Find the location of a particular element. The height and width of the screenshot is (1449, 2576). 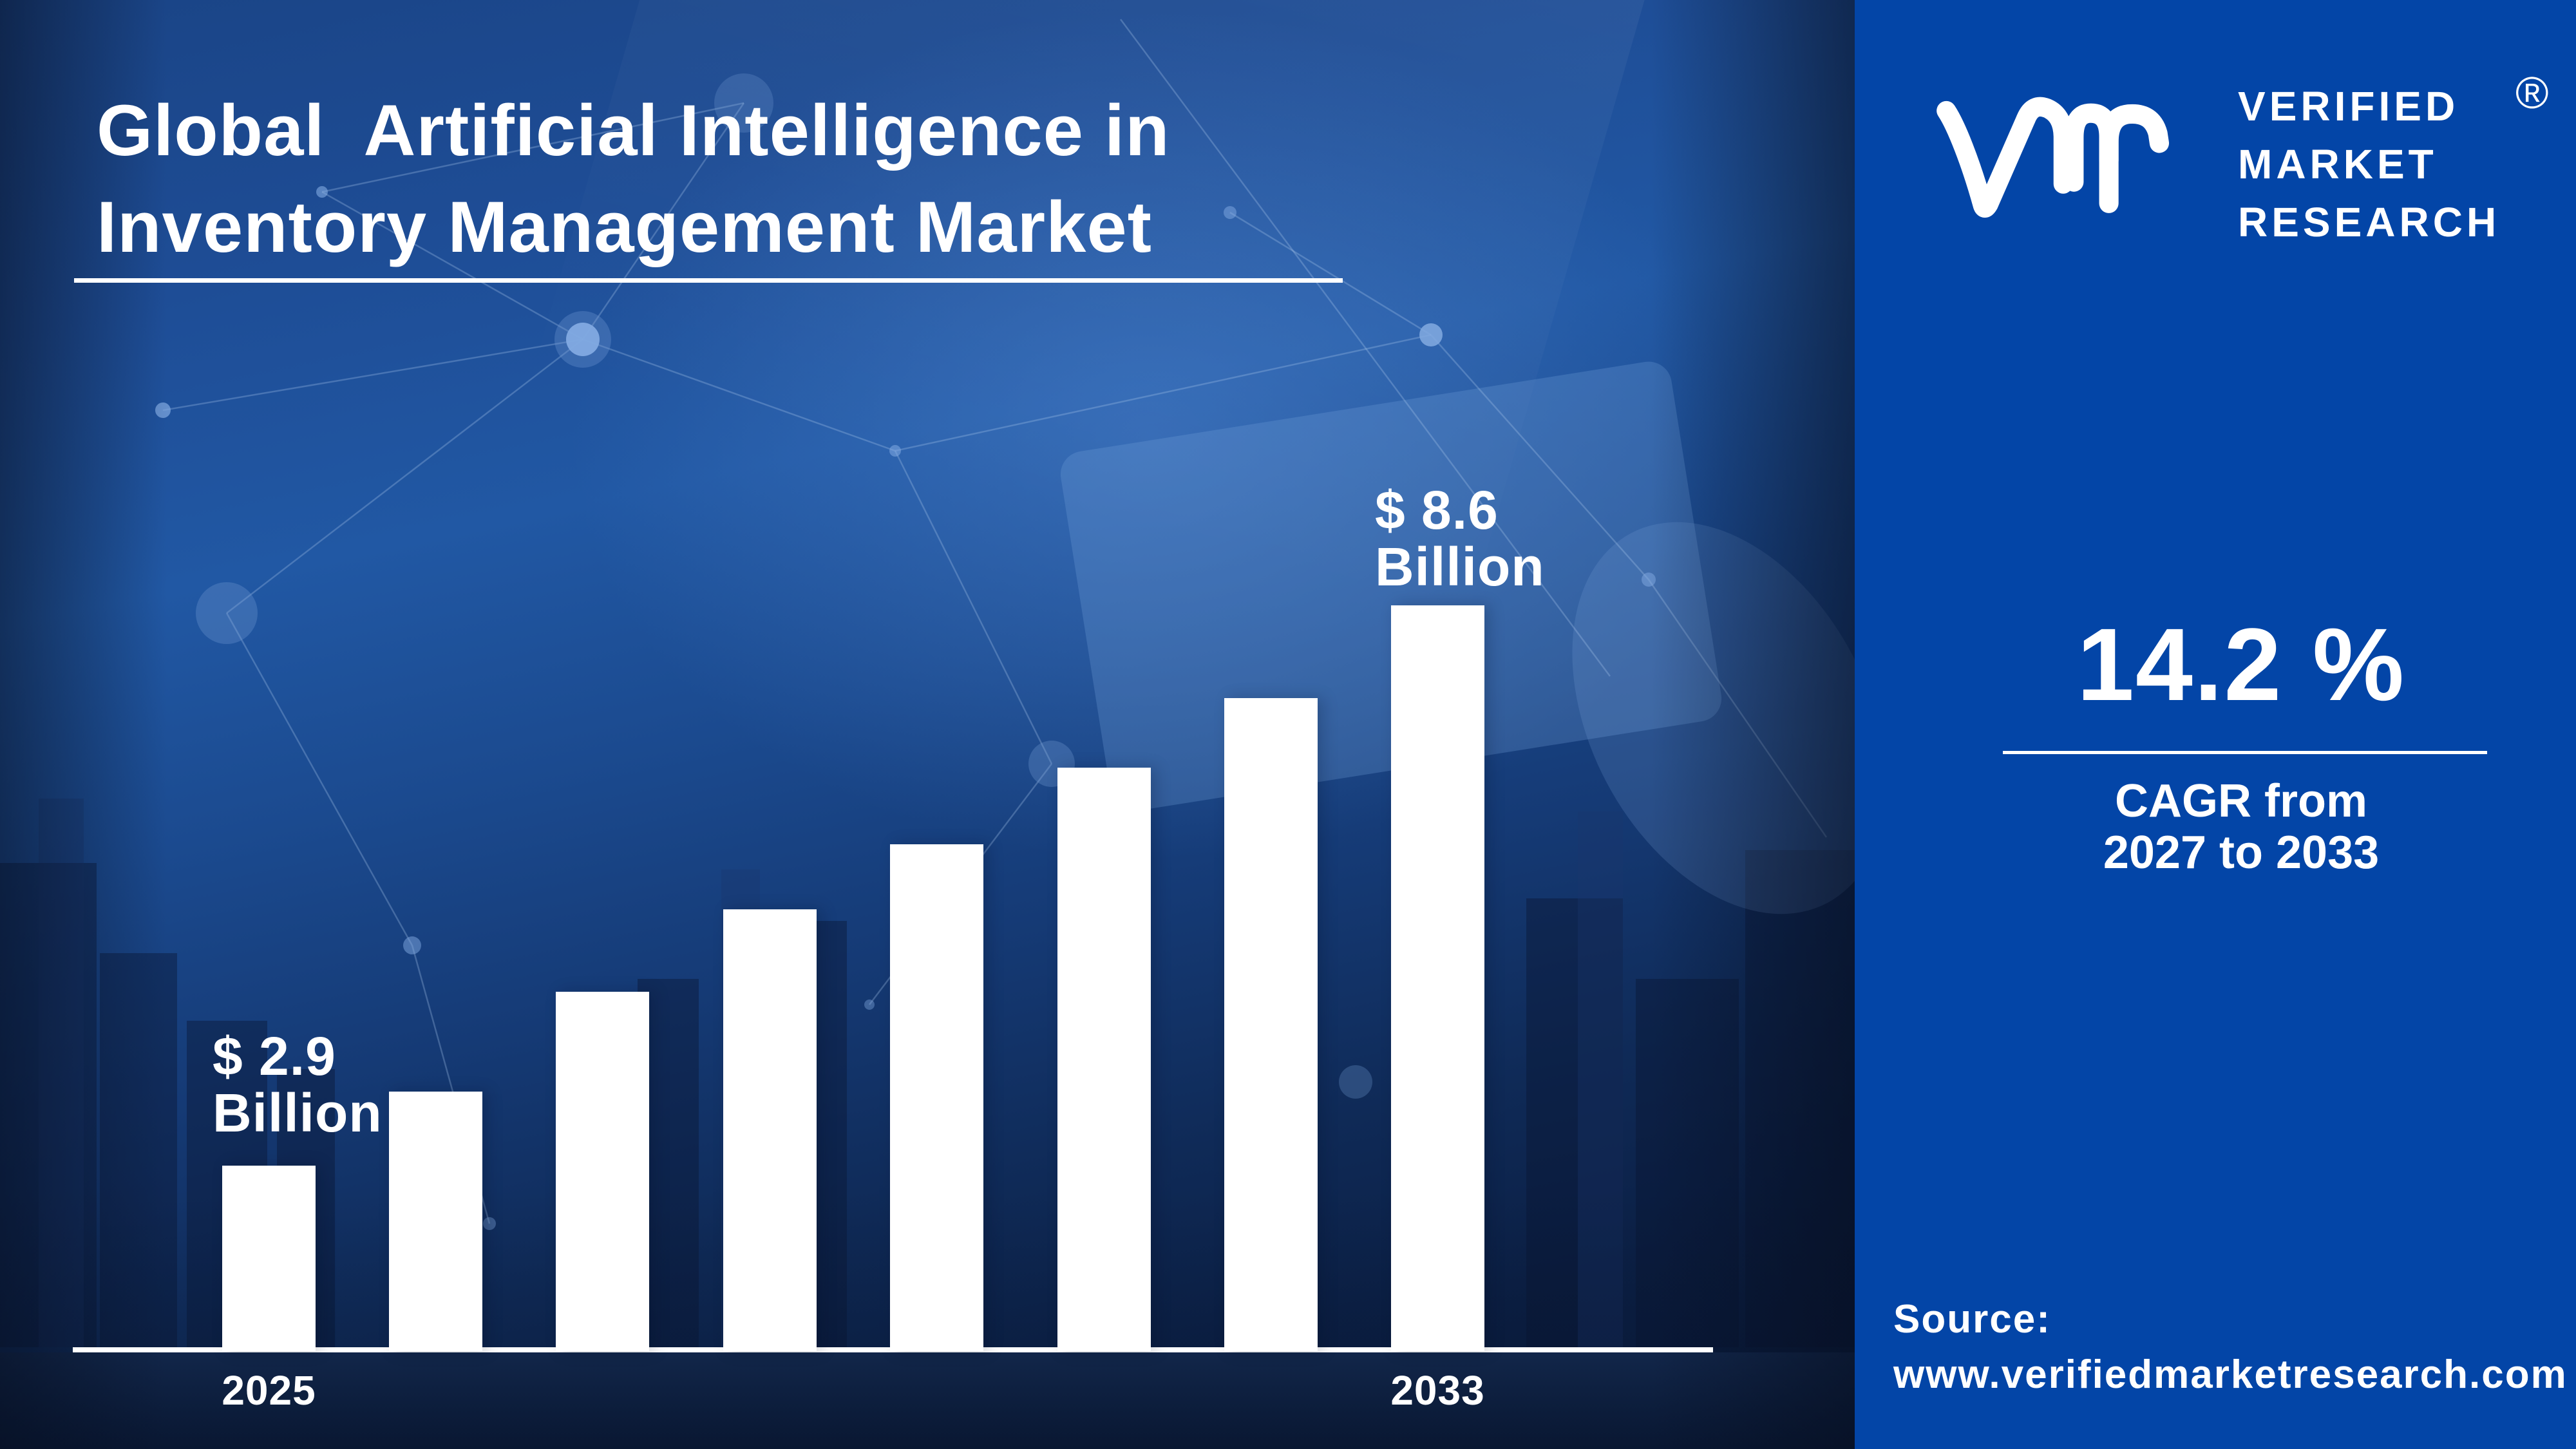

source-label: Source: is located at coordinates (1972, 1319).